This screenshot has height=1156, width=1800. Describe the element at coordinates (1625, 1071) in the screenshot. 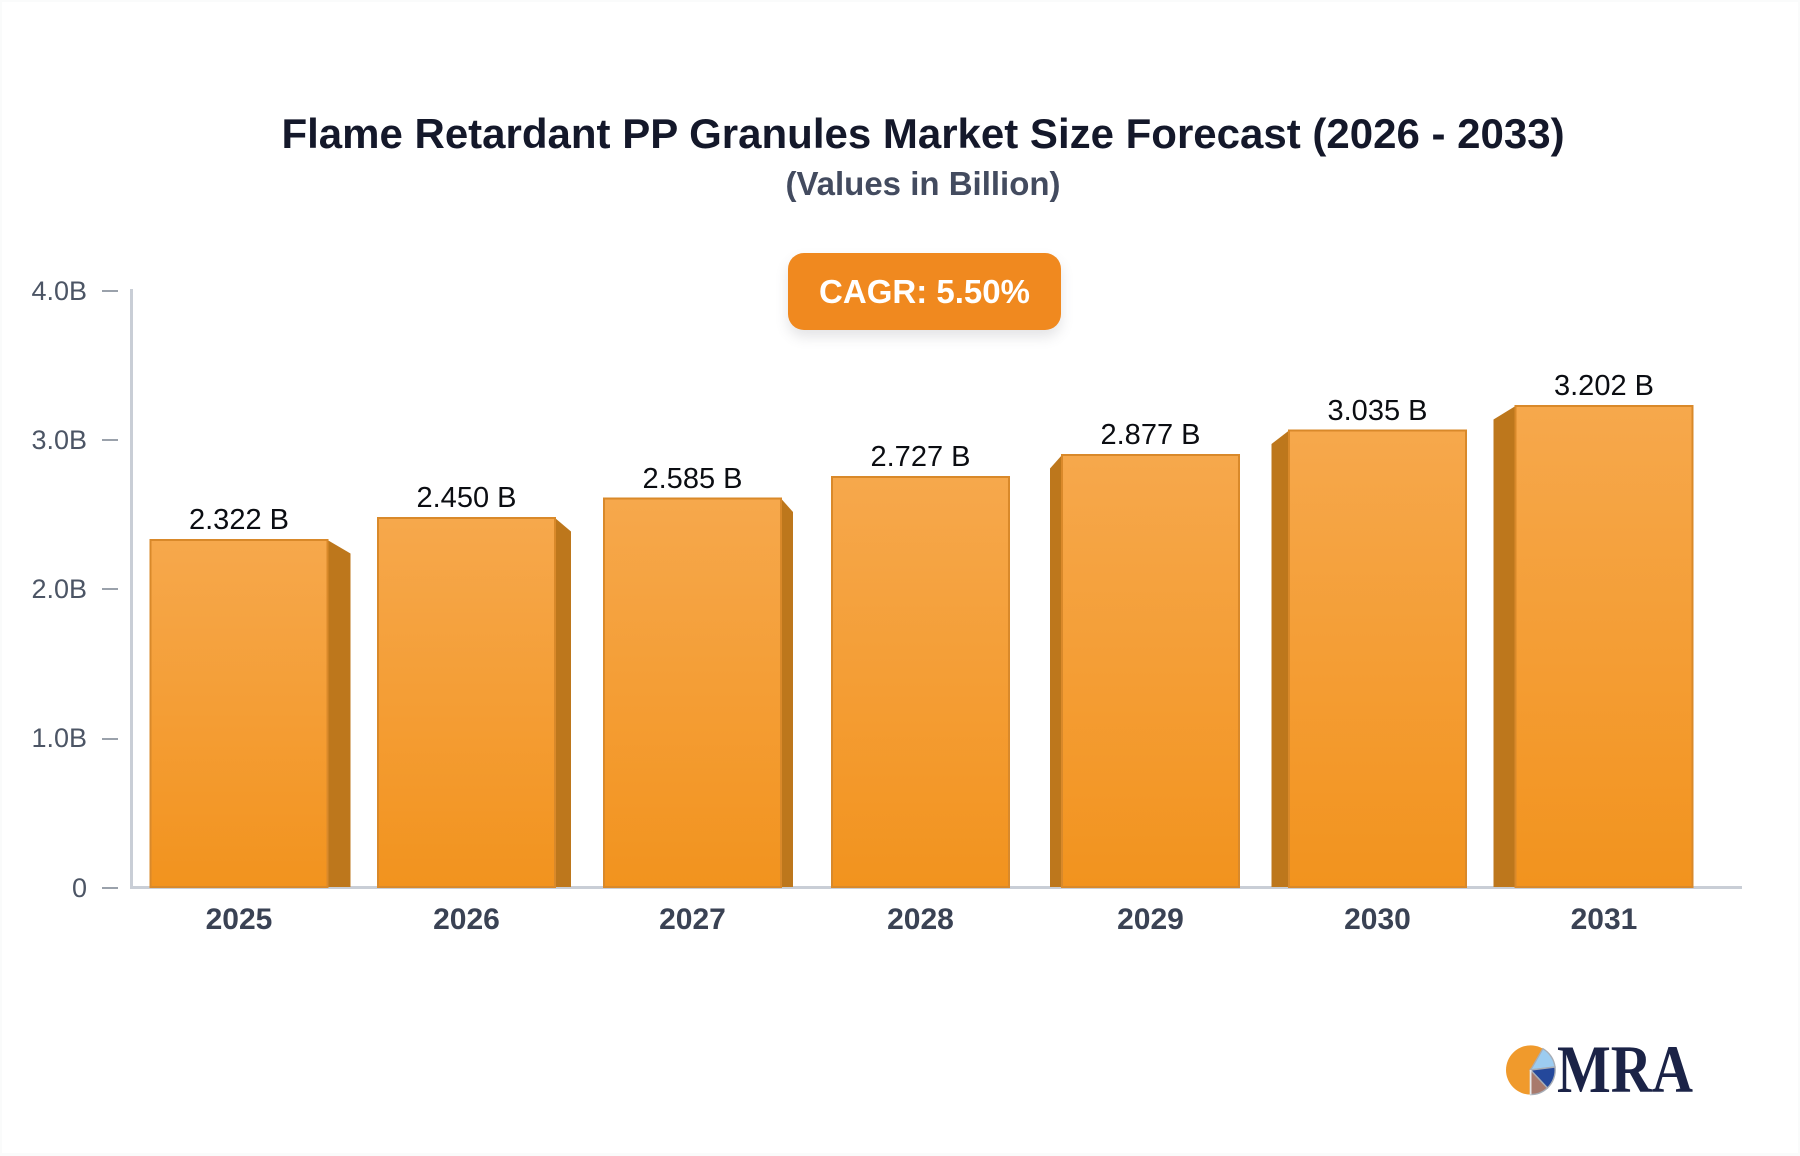

I see `svg-text: MRA` at that location.